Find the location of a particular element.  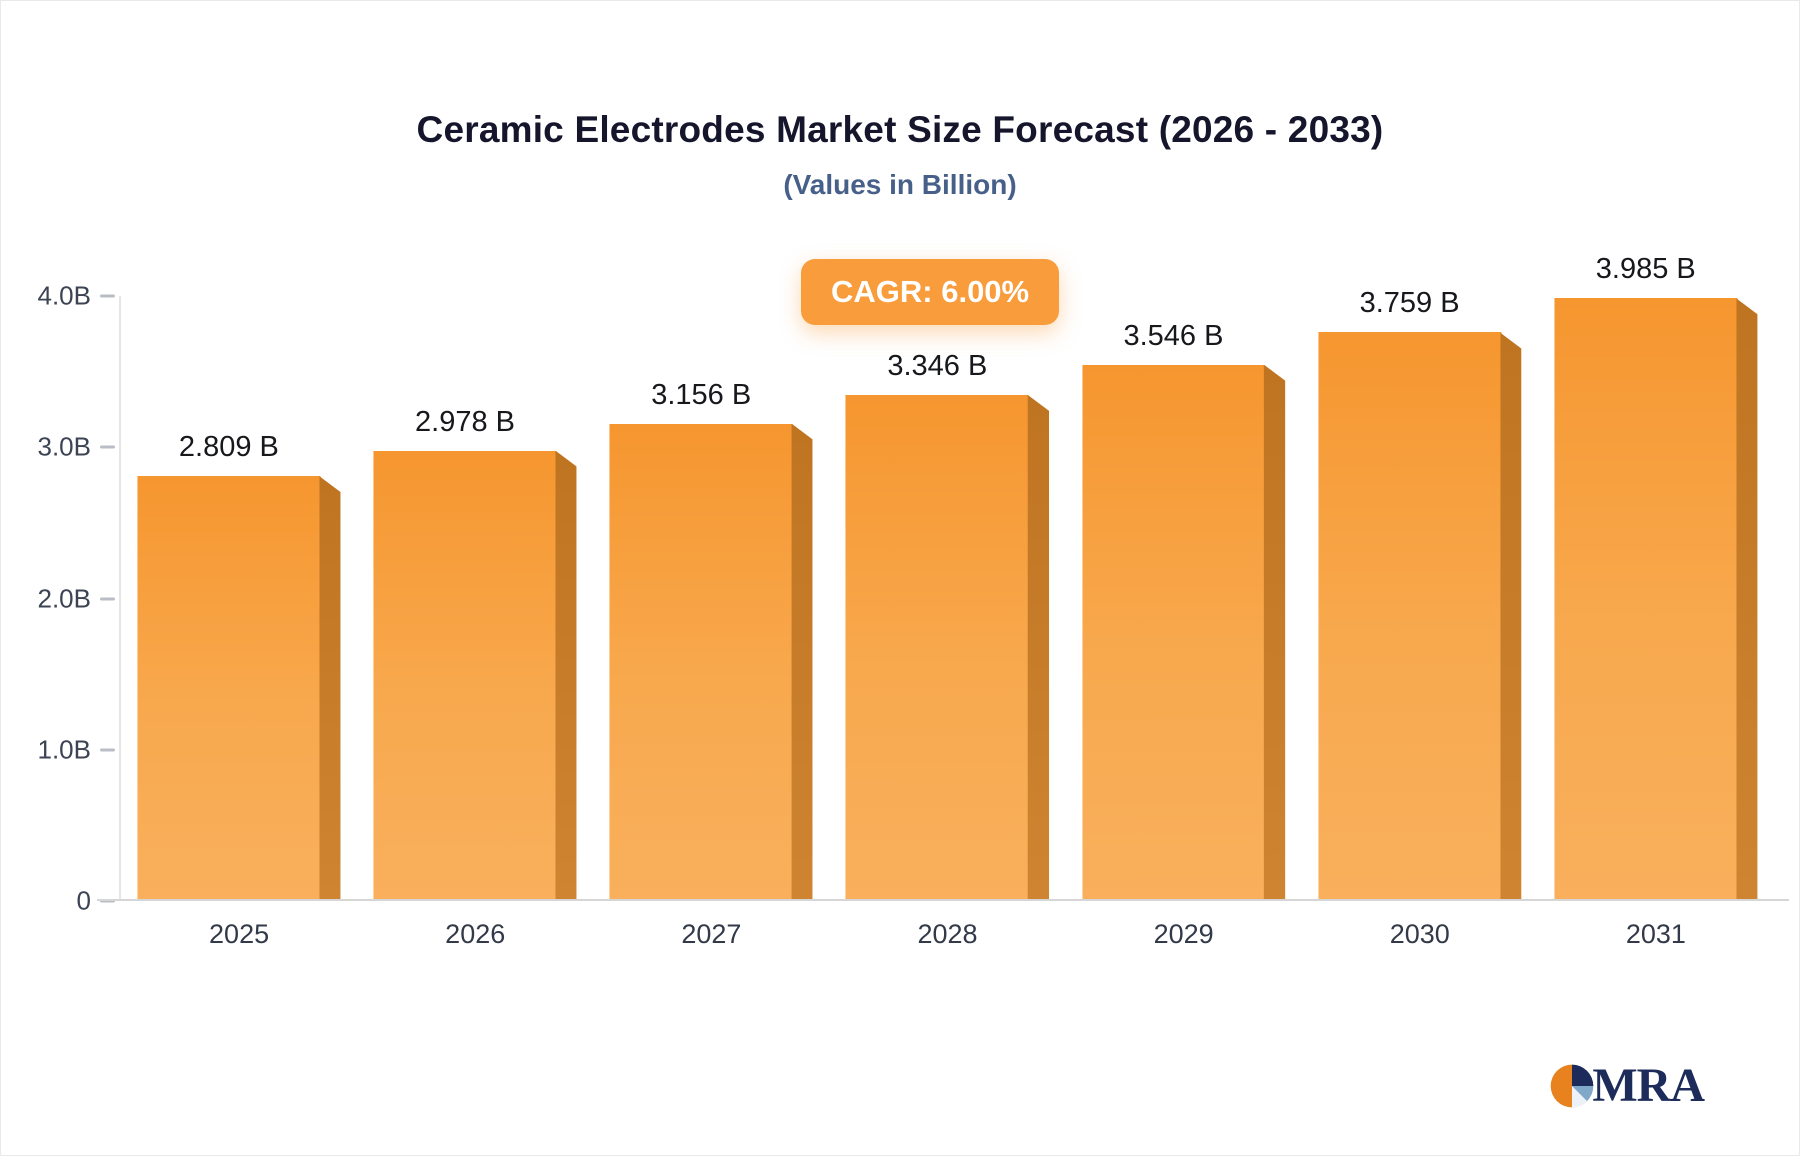

logo-text: MRA is located at coordinates (1648, 1085).